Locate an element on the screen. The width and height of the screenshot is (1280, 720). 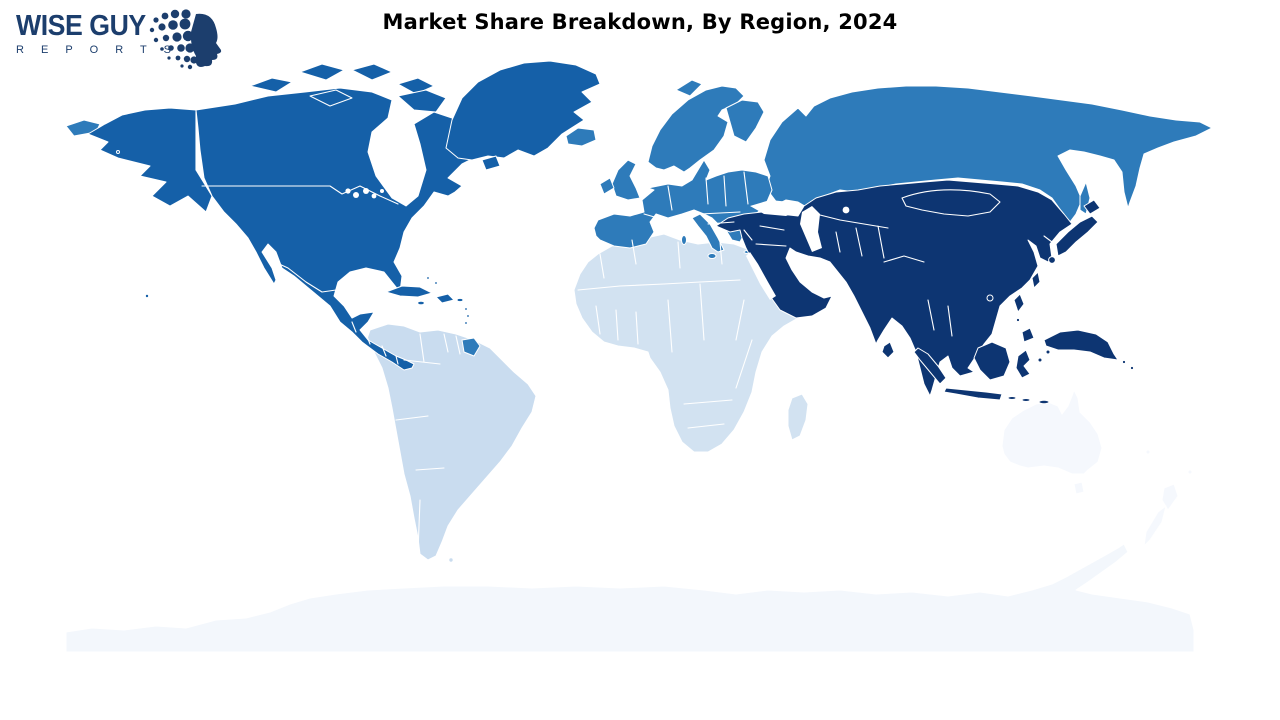
philippines-luzon is located at coordinates (1019, 303).